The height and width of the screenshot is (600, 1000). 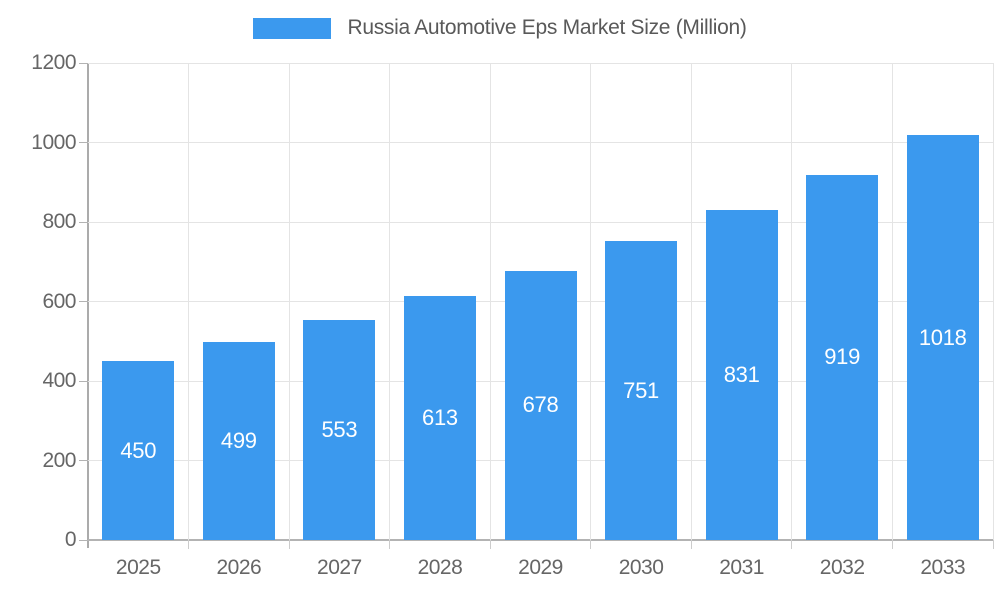 I want to click on bar-value-label: 678, so click(x=540, y=405).